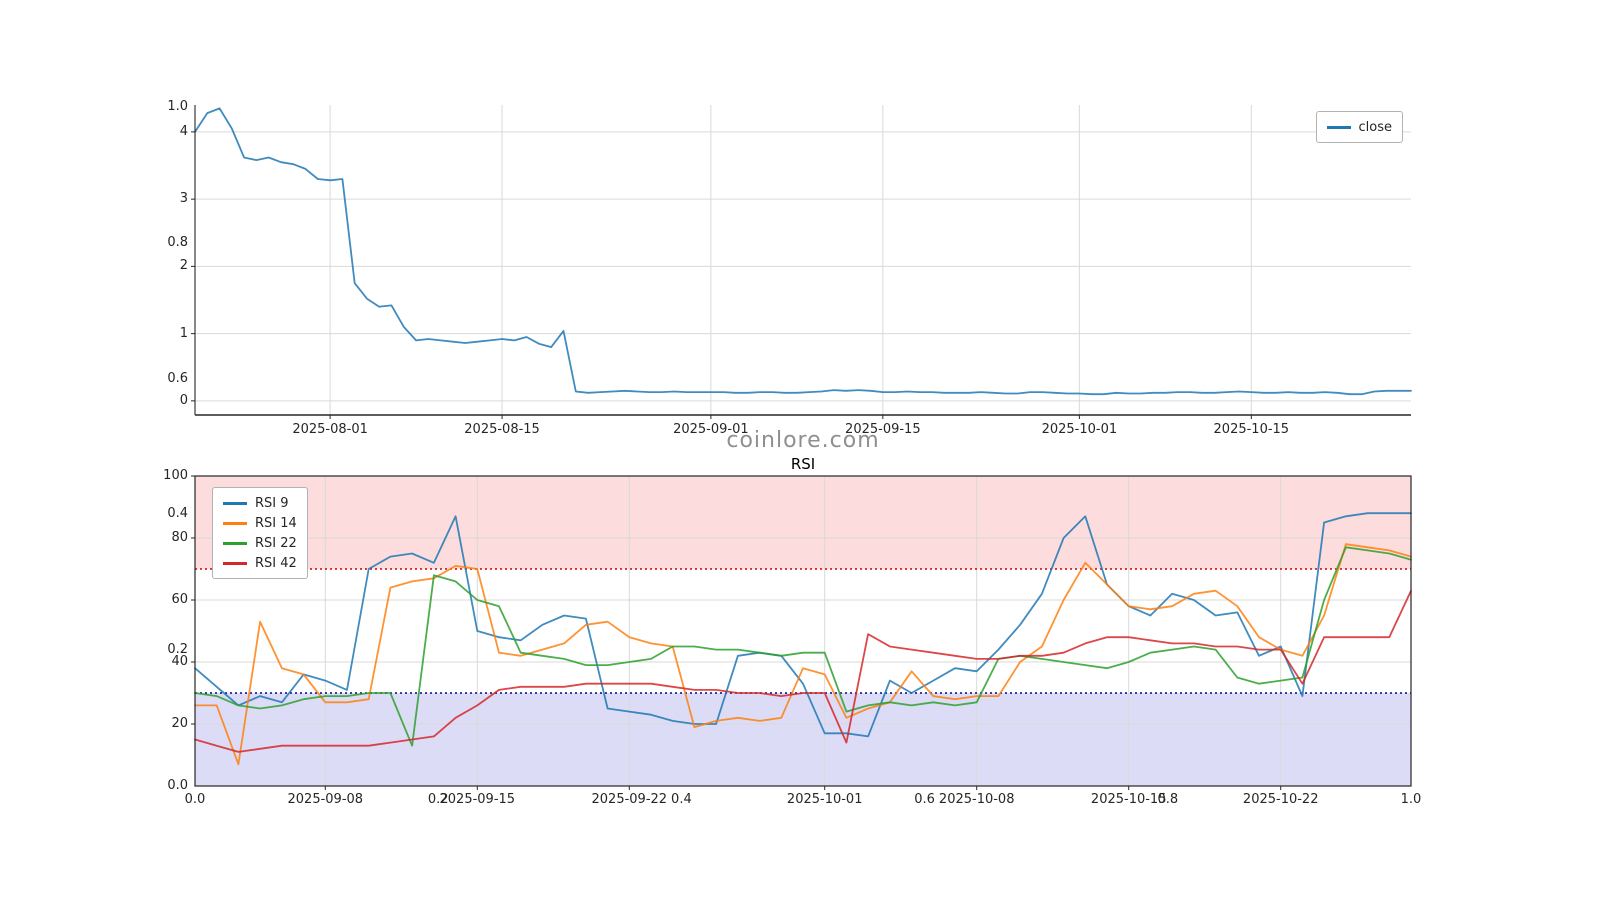 The image size is (1600, 900). What do you see at coordinates (803, 464) in the screenshot?
I see `rsi-chart-title: RSI` at bounding box center [803, 464].